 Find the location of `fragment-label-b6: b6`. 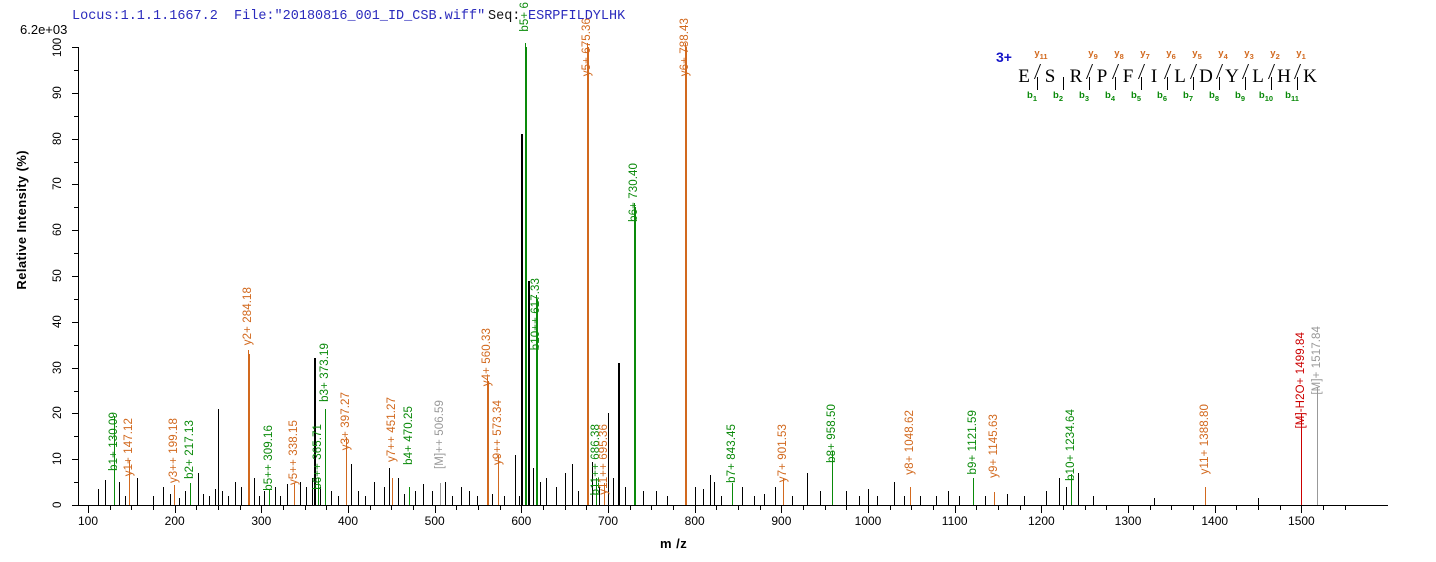

fragment-label-b6: b6 is located at coordinates (1162, 96).